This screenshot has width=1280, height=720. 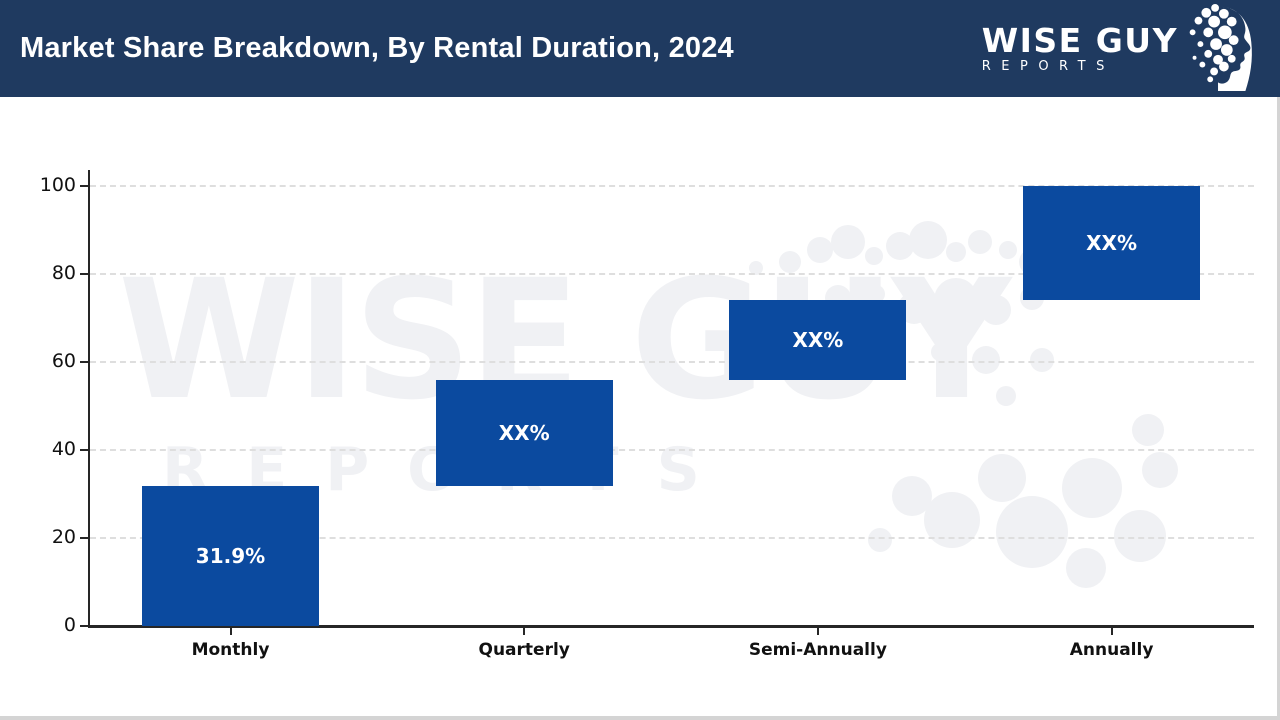 I want to click on bar-semi-annually: XX%, so click(x=818, y=340).